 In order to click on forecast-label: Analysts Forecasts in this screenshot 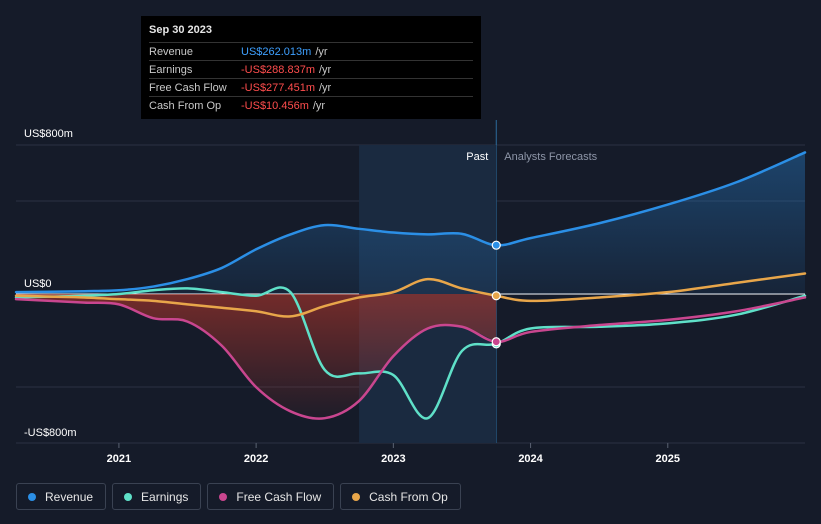, I will do `click(550, 157)`.